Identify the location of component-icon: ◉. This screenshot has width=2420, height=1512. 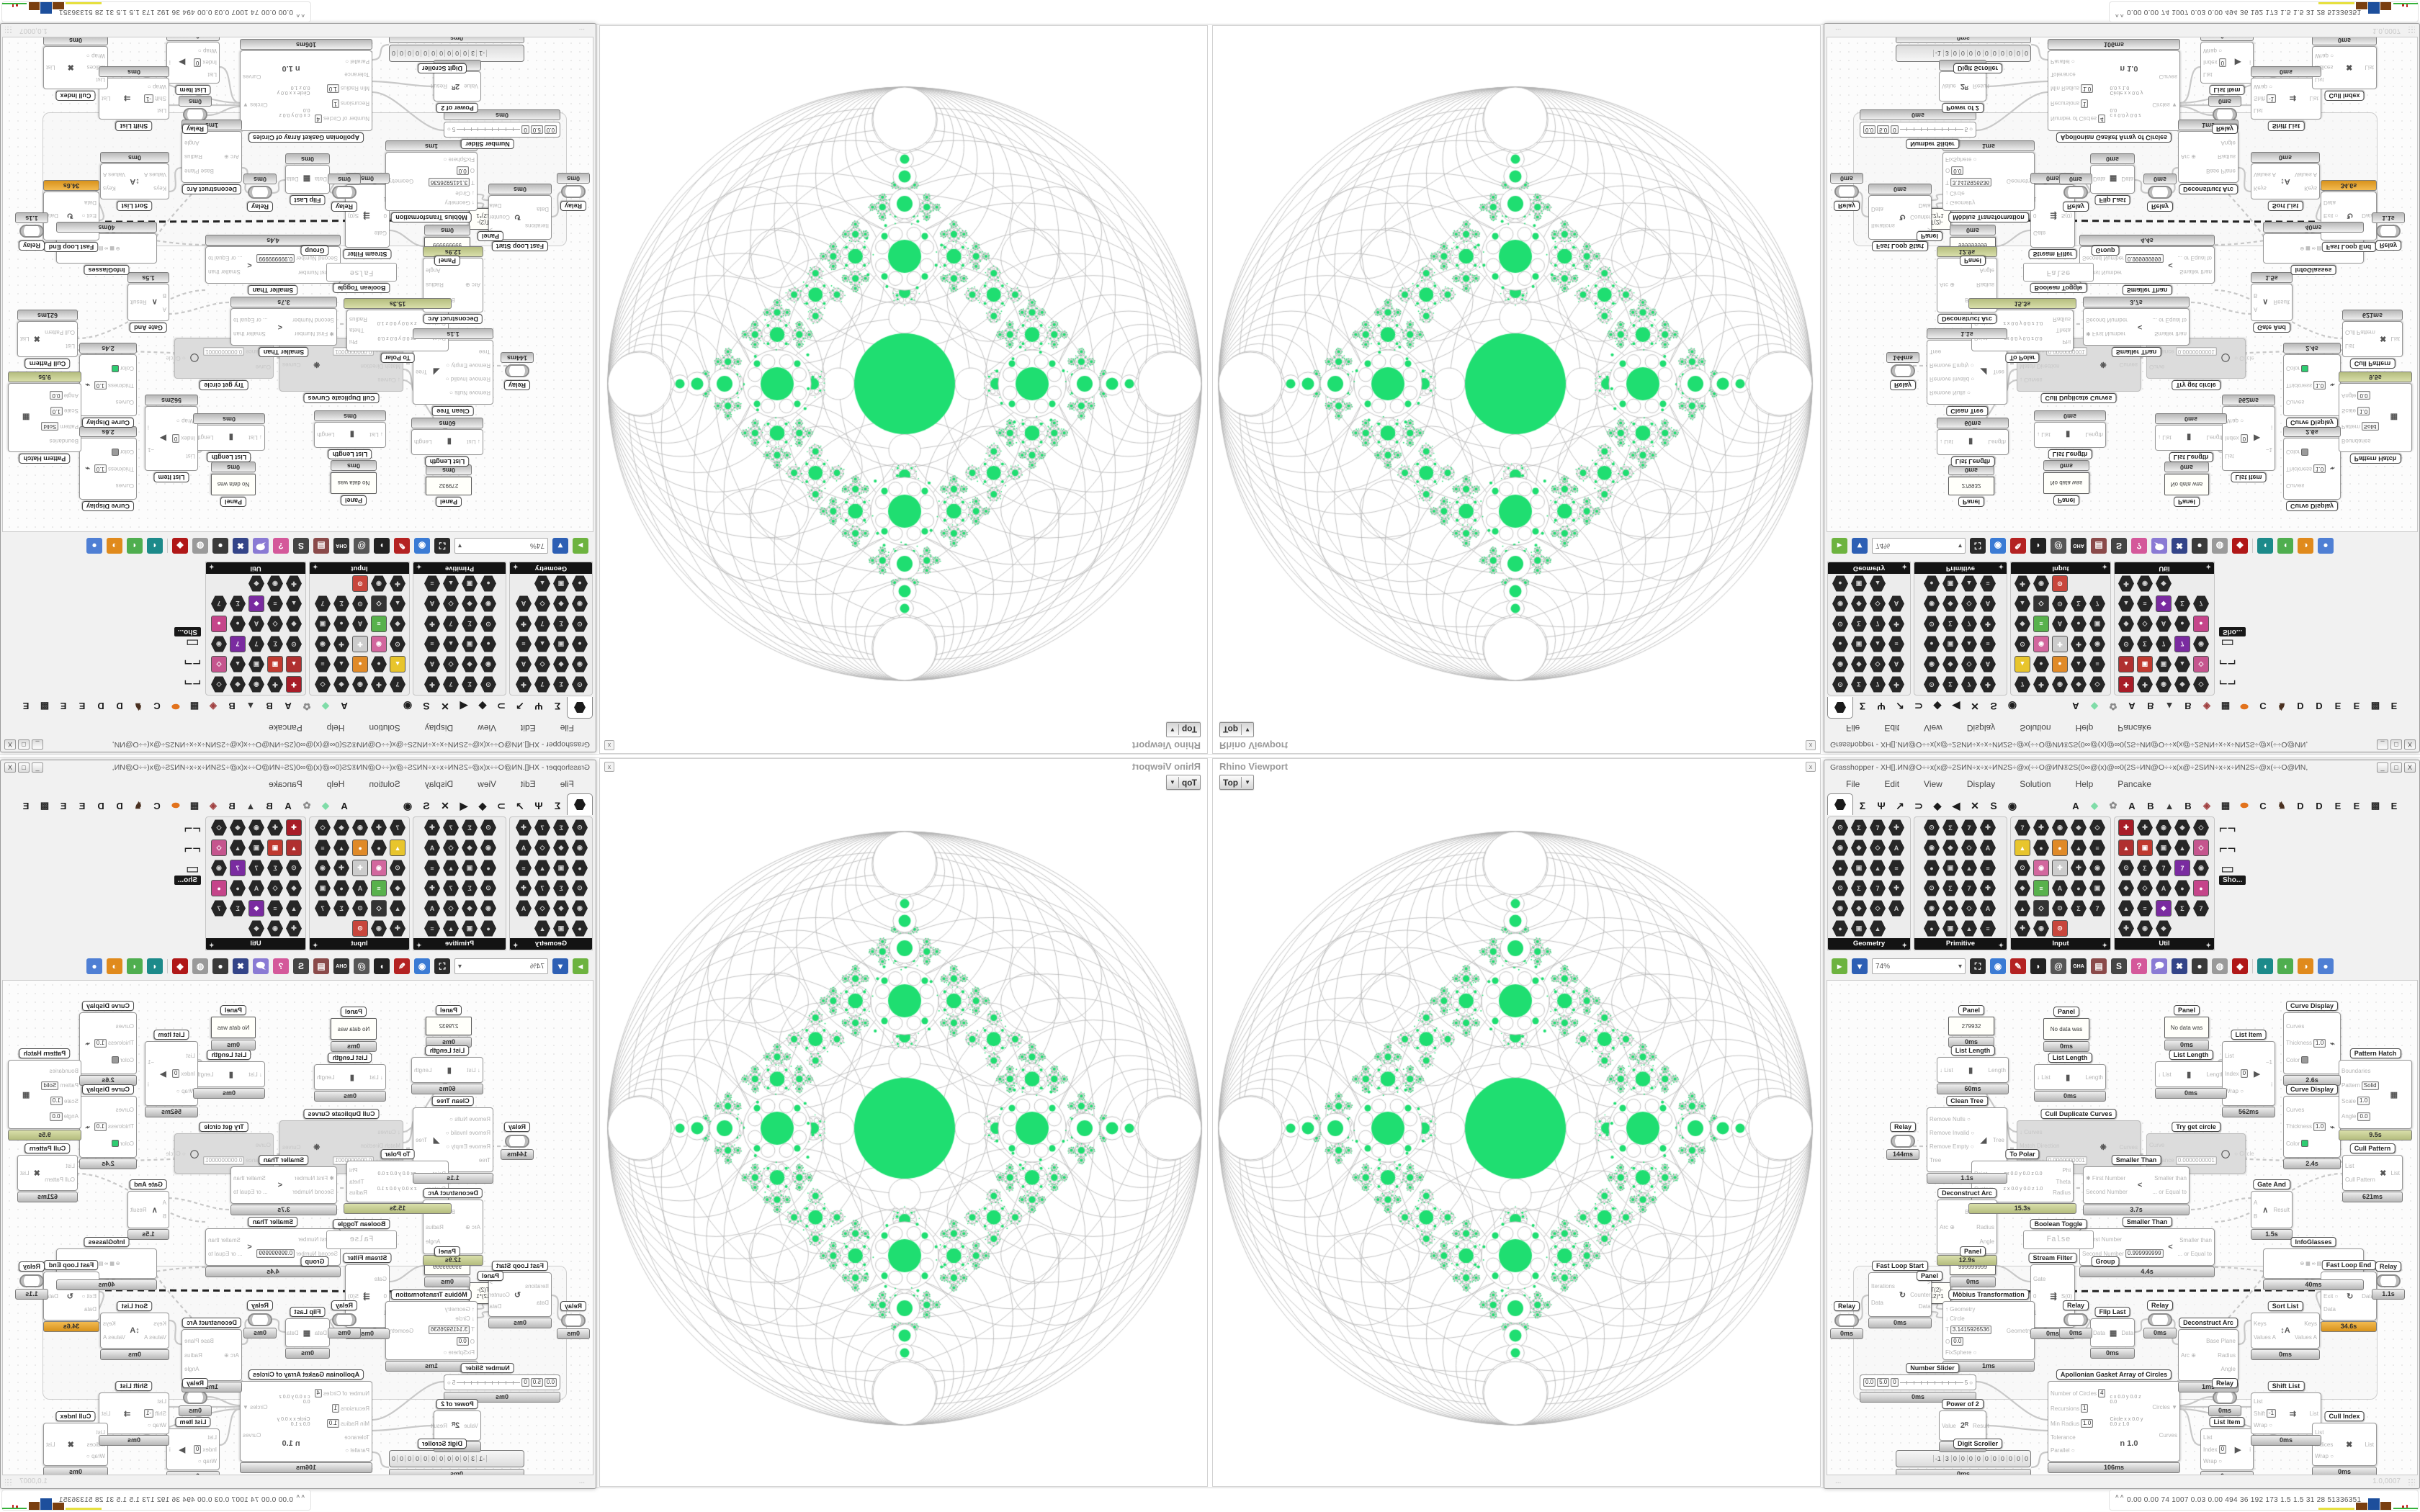
(219, 644).